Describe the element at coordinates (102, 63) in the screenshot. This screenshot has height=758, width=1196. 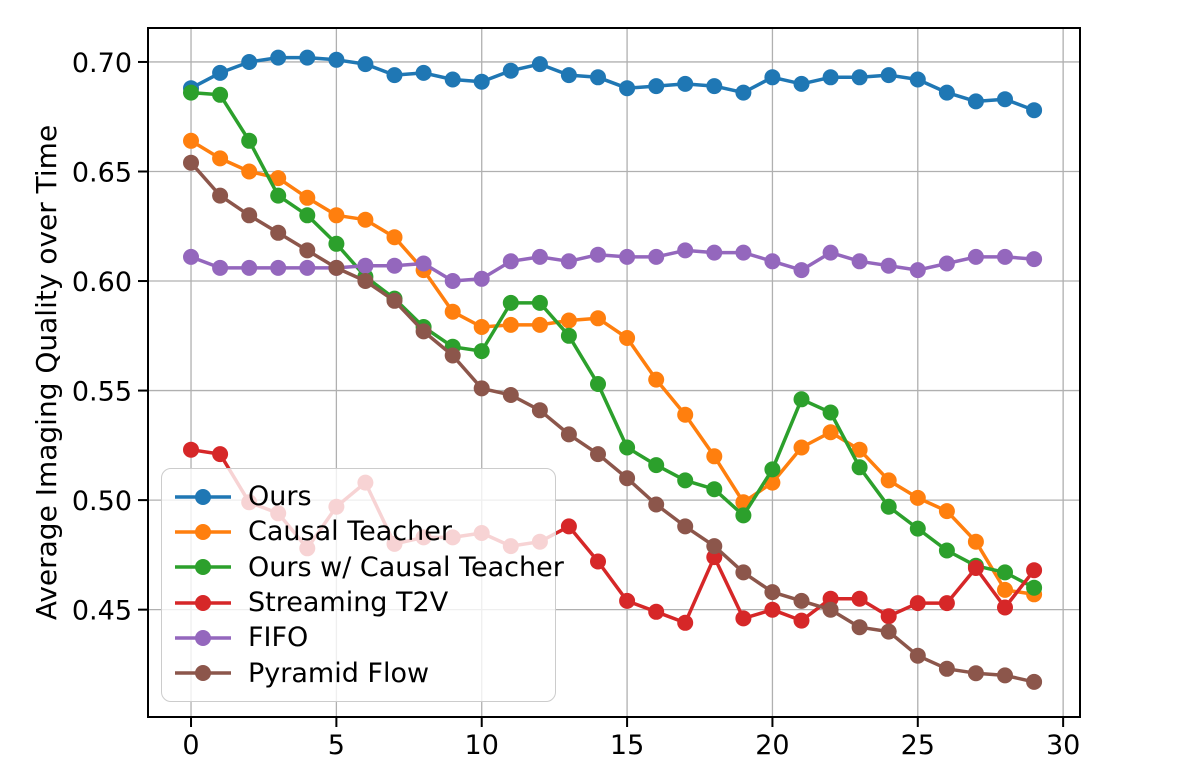
I see `y-tick-label: 0.70` at that location.